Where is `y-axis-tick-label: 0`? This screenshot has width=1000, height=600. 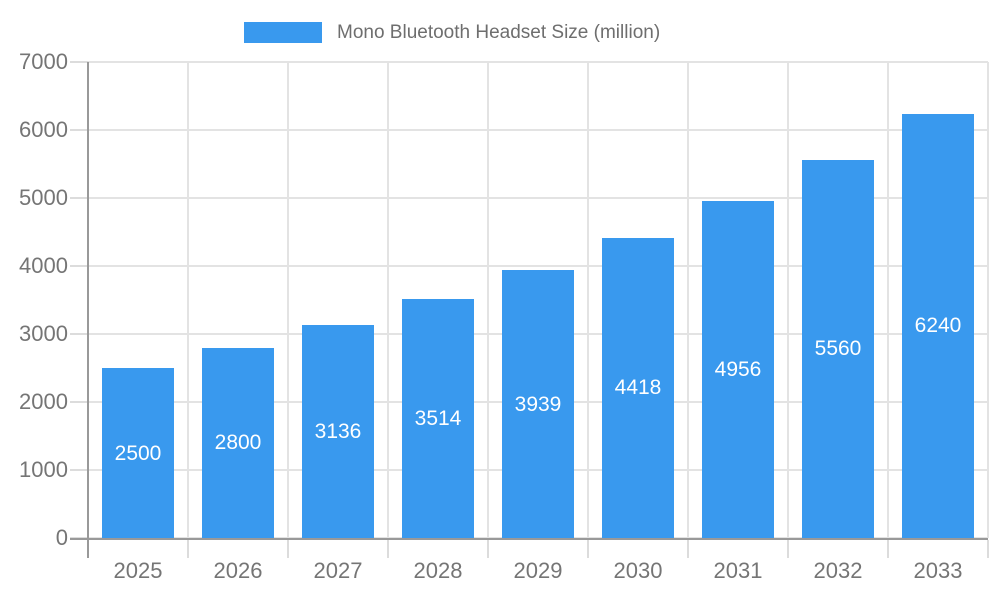 y-axis-tick-label: 0 is located at coordinates (61, 537).